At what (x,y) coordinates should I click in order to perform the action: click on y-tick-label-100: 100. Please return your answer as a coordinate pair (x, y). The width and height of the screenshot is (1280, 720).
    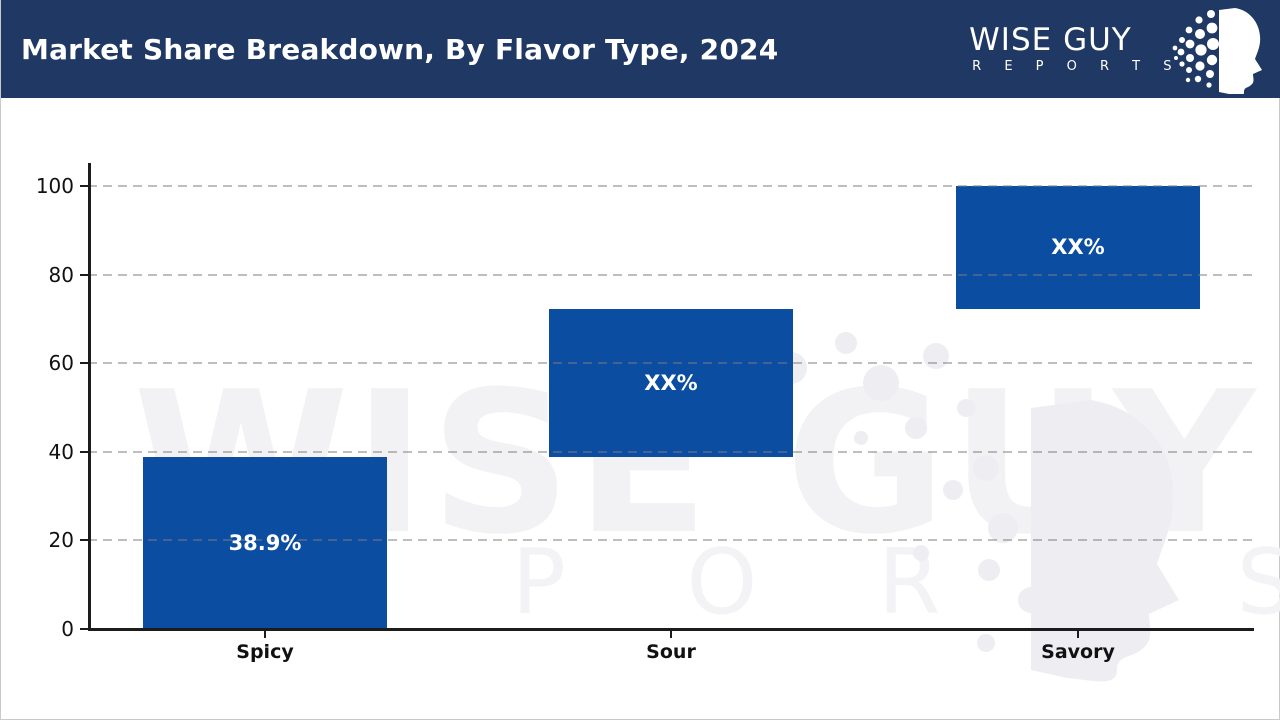
    Looking at the image, I should click on (54, 186).